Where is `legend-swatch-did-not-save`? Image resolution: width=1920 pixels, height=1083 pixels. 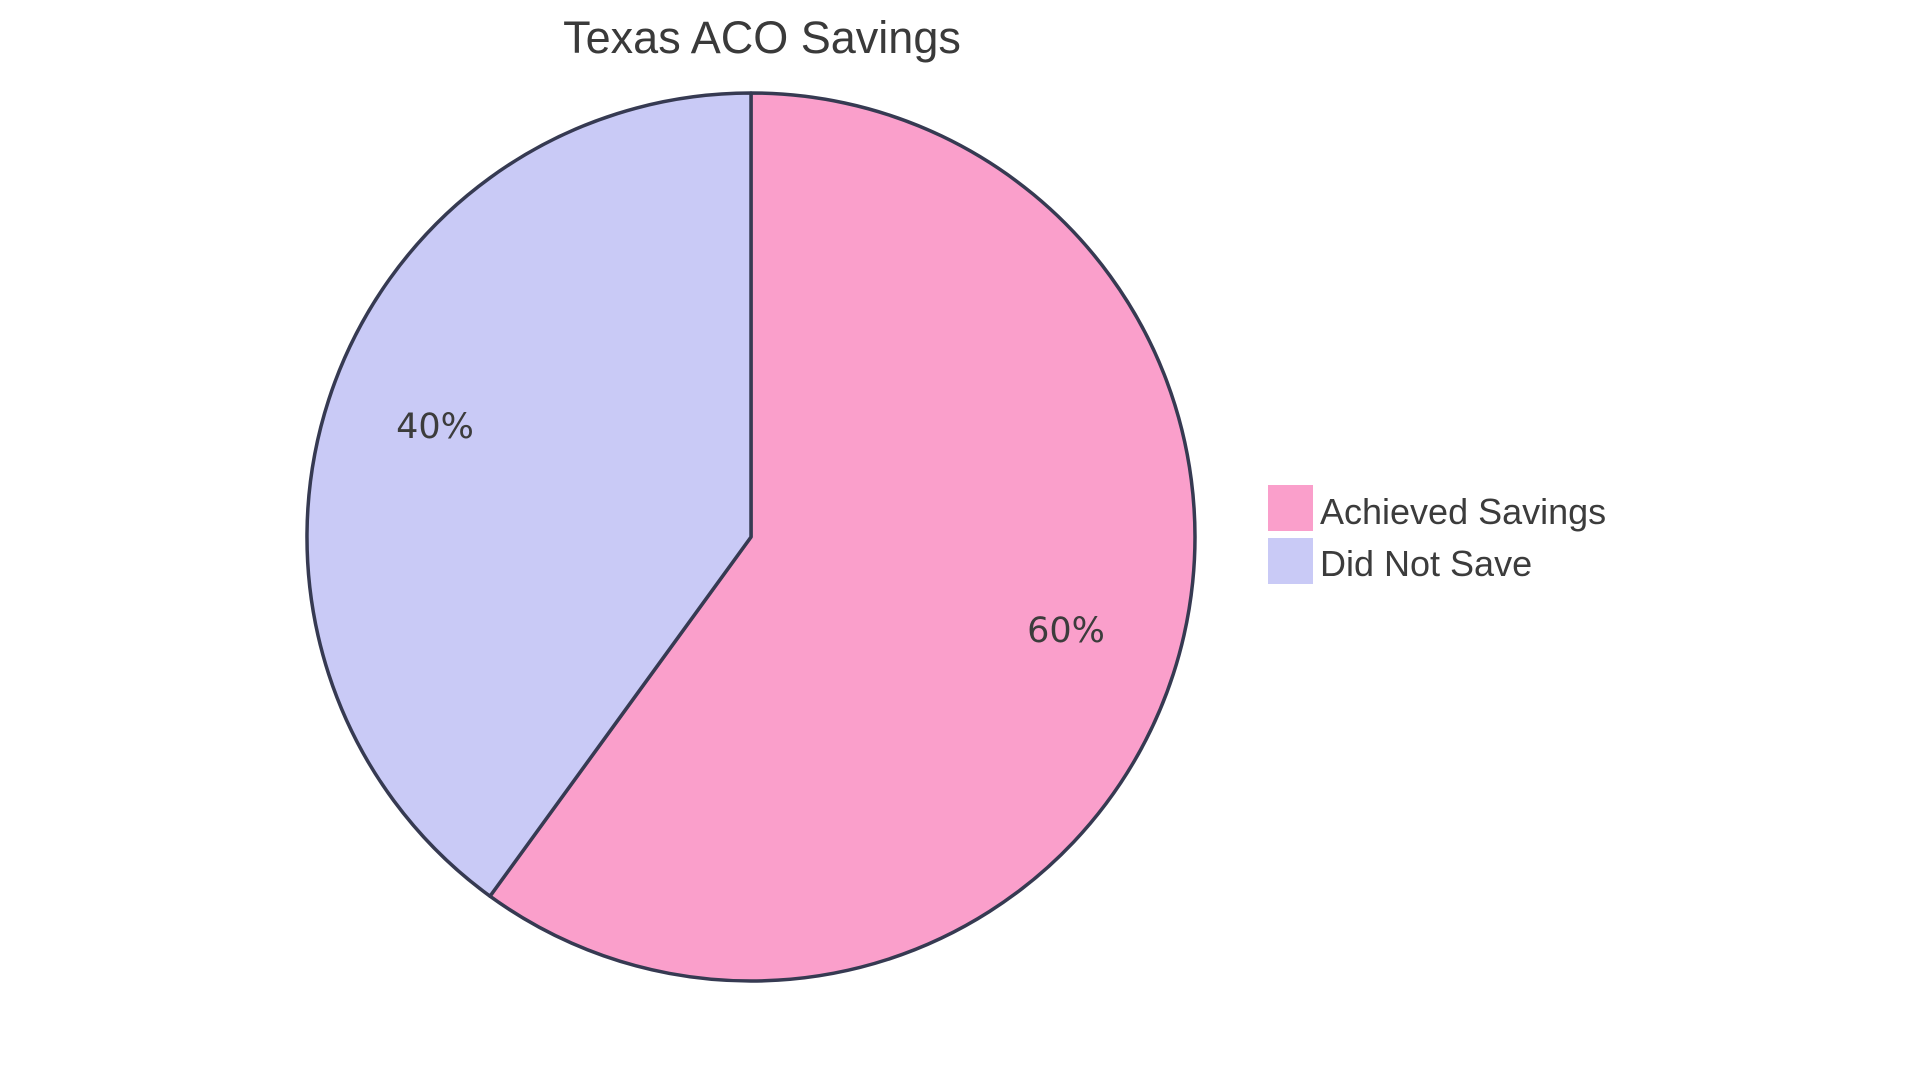 legend-swatch-did-not-save is located at coordinates (1290, 561).